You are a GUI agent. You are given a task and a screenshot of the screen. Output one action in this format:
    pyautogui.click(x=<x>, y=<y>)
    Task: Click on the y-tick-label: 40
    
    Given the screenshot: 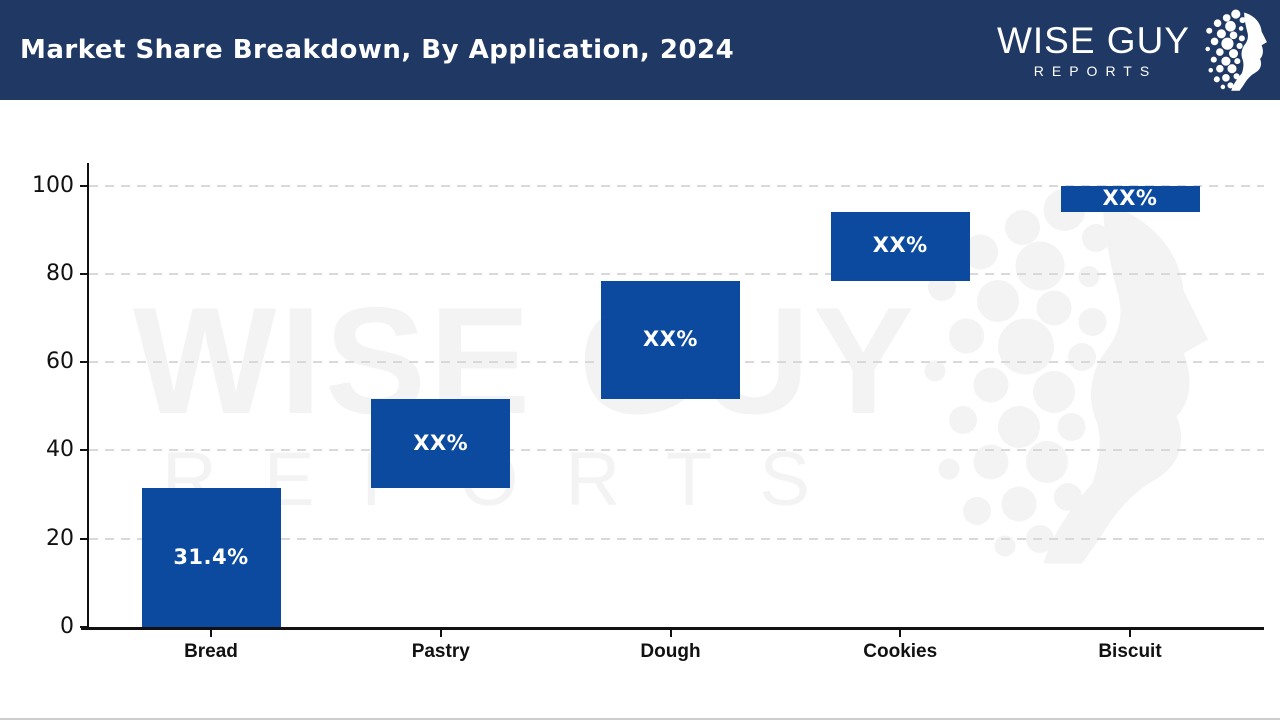 What is the action you would take?
    pyautogui.click(x=60, y=450)
    